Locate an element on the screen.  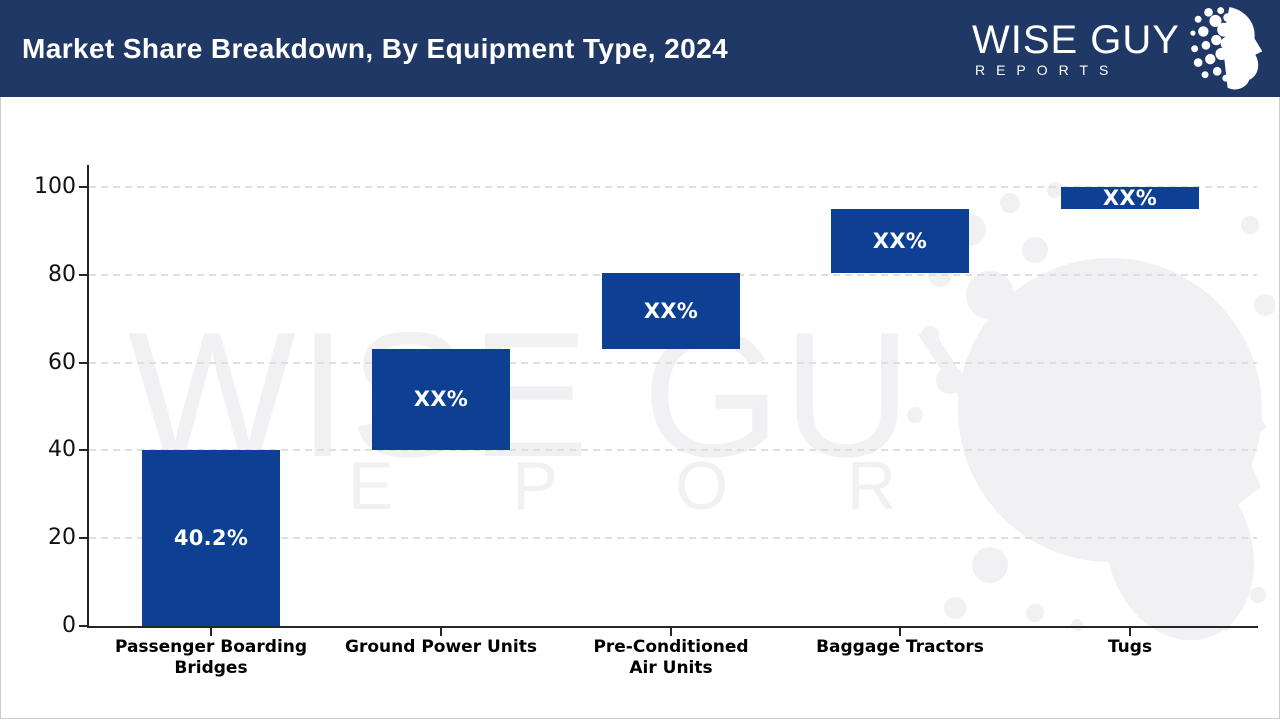
x-axis-spine is located at coordinates (672, 627).